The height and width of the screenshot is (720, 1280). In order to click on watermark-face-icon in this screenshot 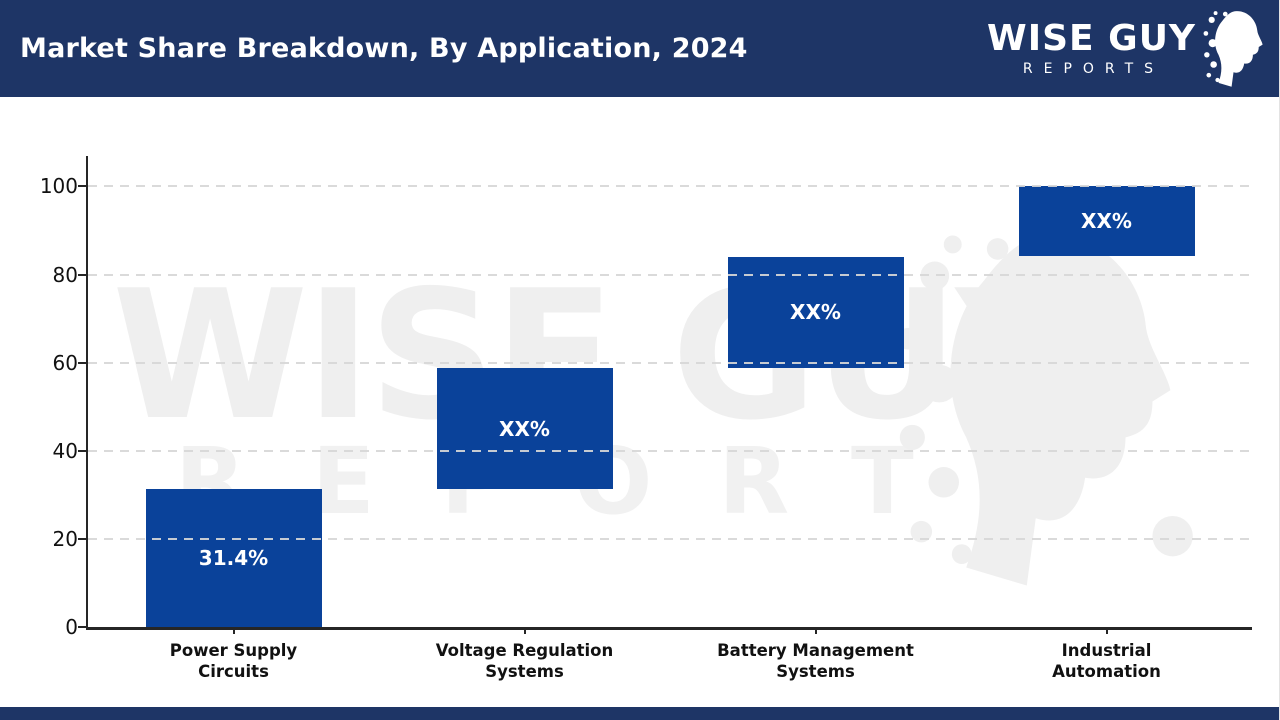, I will do `click(1045, 410)`.